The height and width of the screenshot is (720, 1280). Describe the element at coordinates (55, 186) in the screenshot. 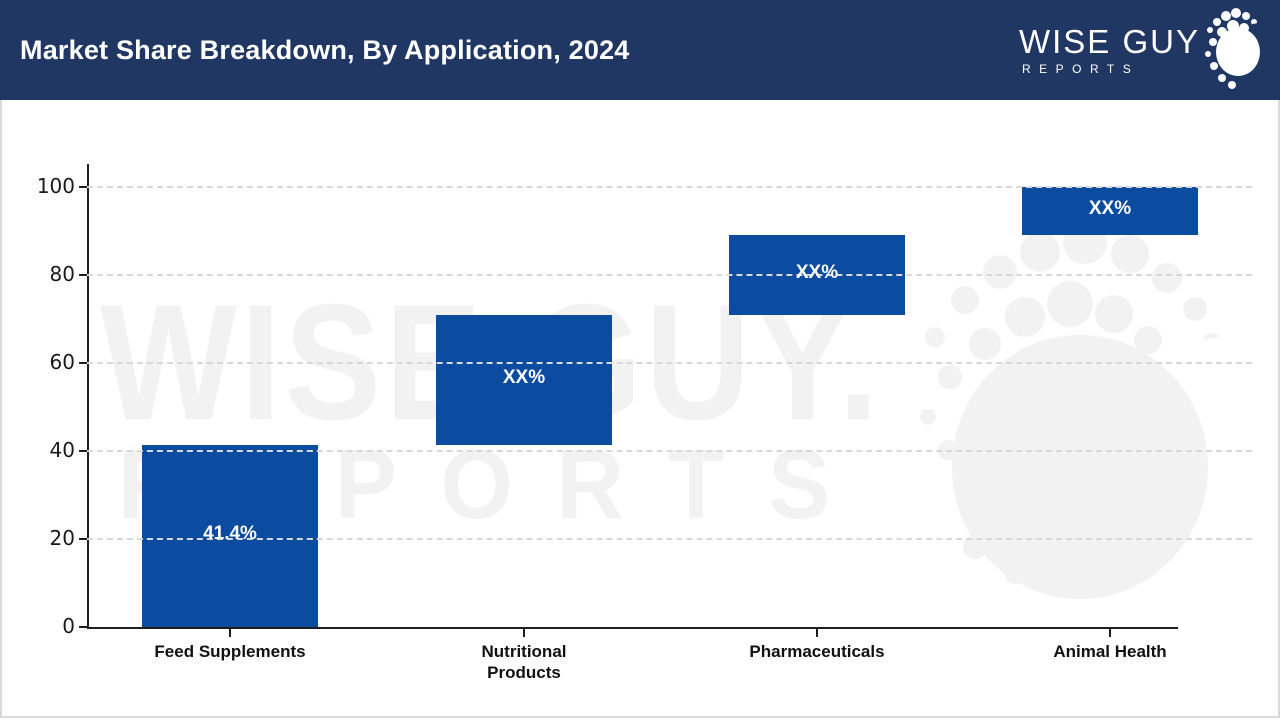

I see `y-axis-tick-label: 100` at that location.